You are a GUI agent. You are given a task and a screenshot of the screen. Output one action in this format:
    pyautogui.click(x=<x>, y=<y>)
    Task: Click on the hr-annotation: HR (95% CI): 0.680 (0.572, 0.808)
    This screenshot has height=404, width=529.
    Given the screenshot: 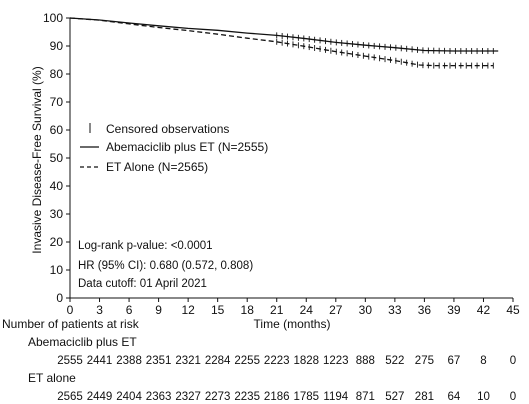 What is the action you would take?
    pyautogui.click(x=165, y=266)
    